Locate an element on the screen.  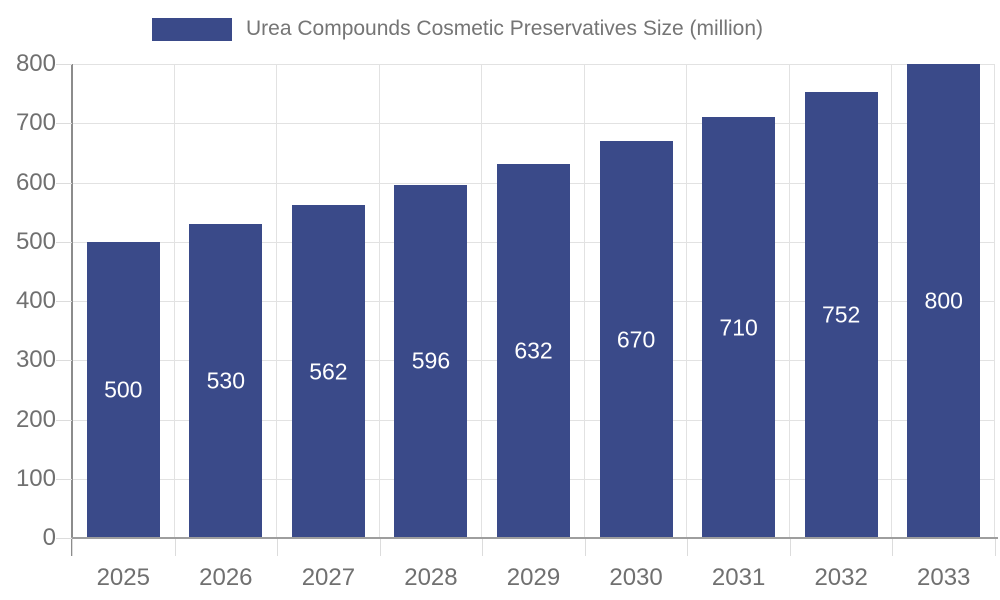
y-tick-label: 0 is located at coordinates (49, 537).